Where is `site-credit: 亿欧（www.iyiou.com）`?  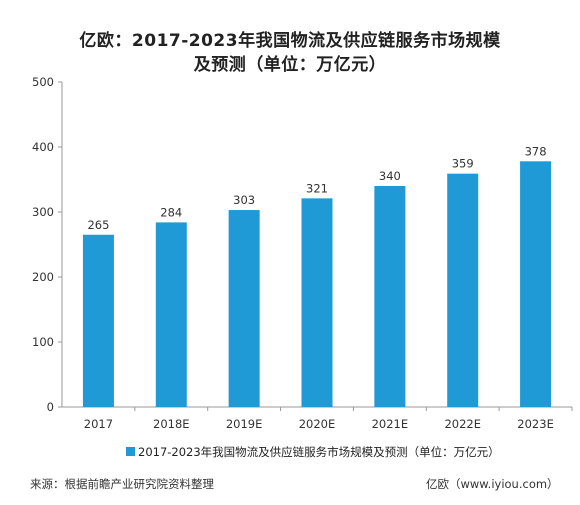 site-credit: 亿欧（www.iyiou.com） is located at coordinates (492, 484).